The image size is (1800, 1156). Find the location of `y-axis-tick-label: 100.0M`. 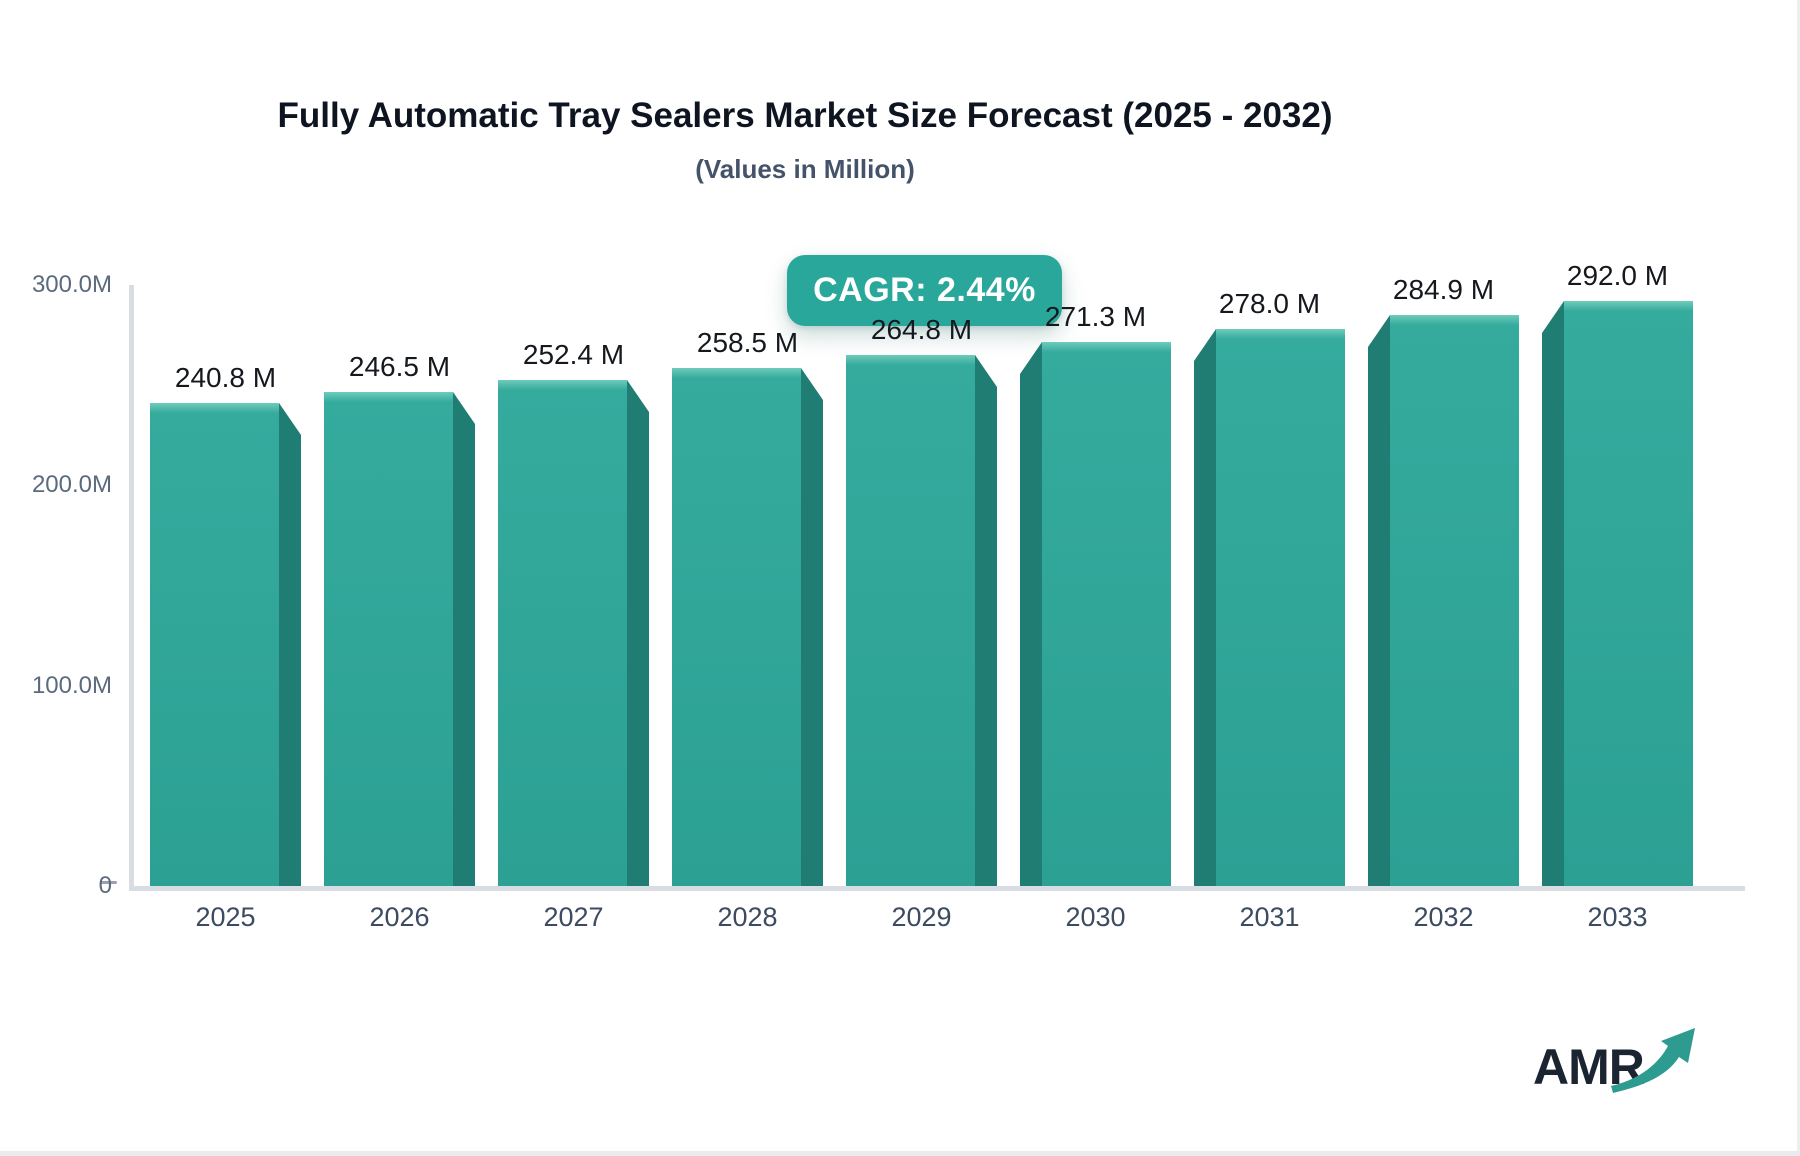

y-axis-tick-label: 100.0M is located at coordinates (71, 685).